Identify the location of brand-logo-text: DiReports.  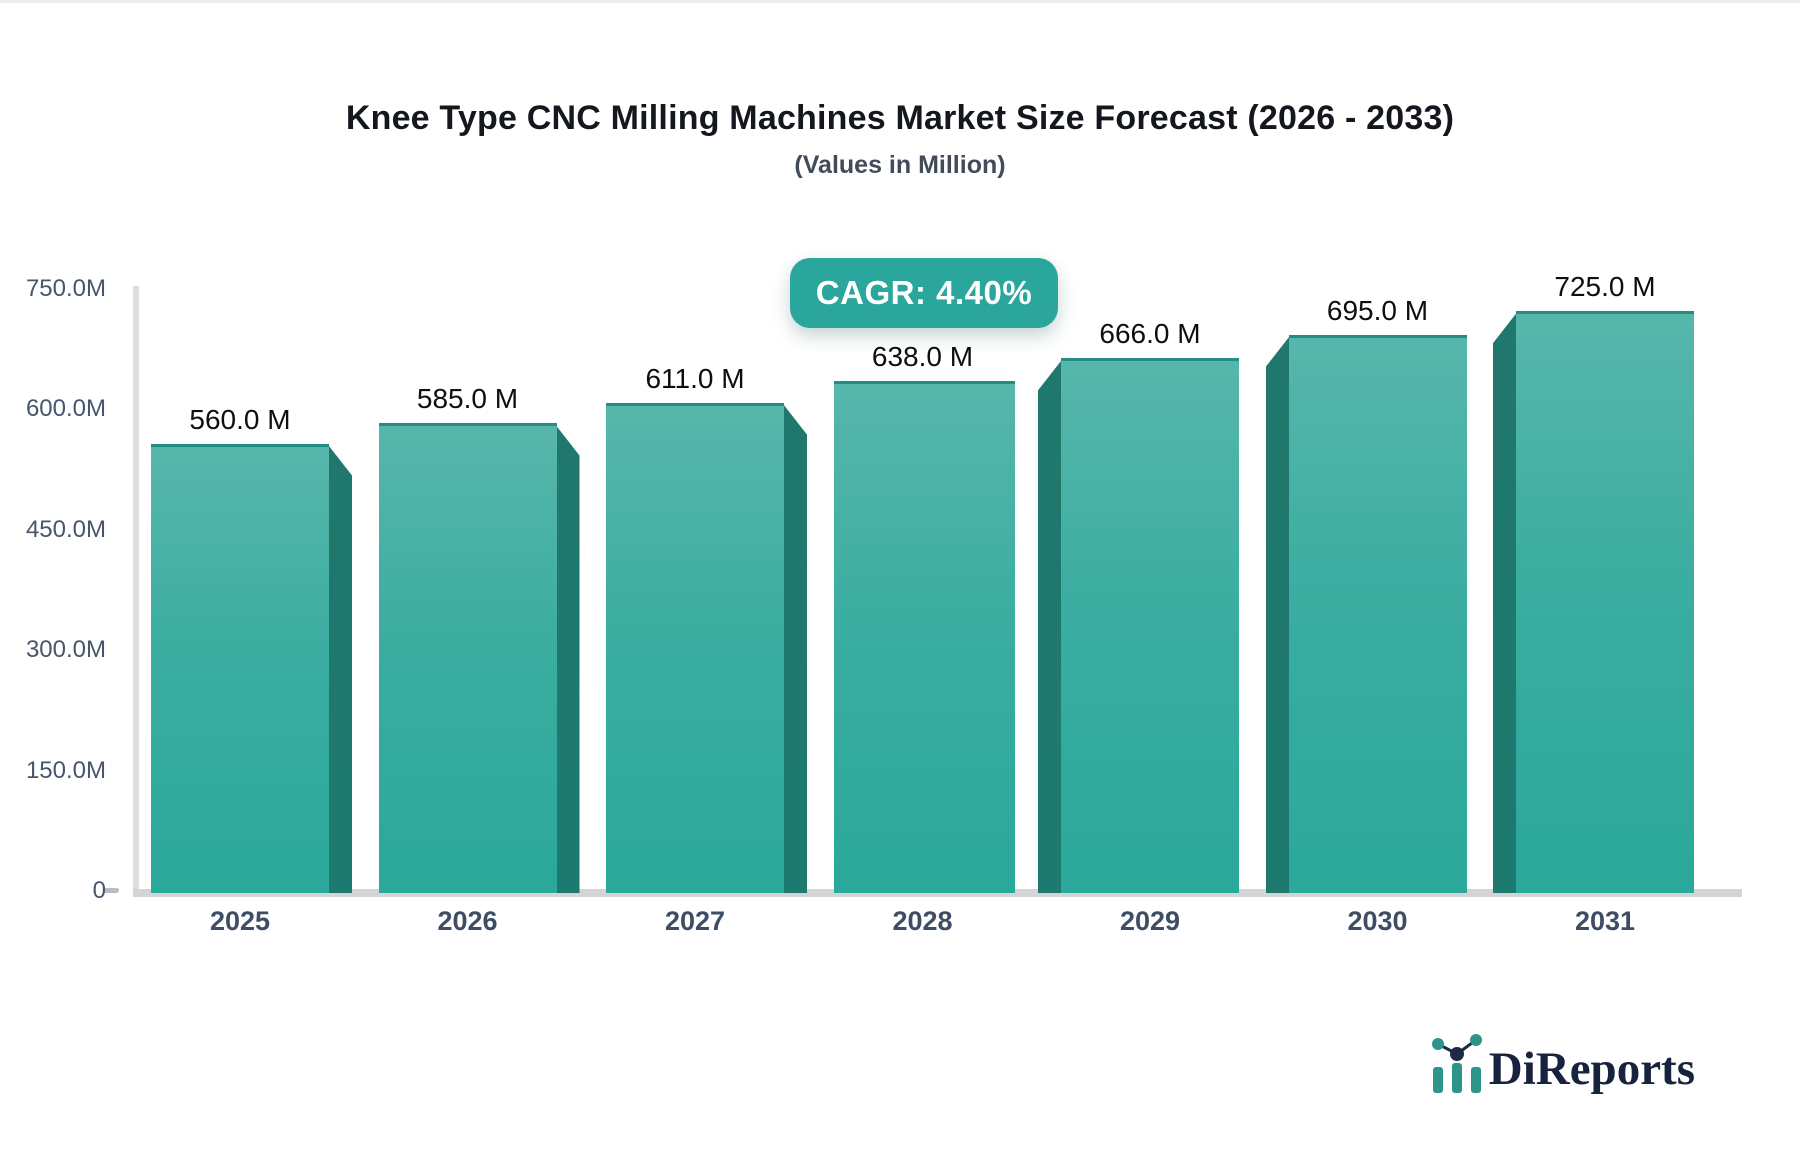
(1591, 1069).